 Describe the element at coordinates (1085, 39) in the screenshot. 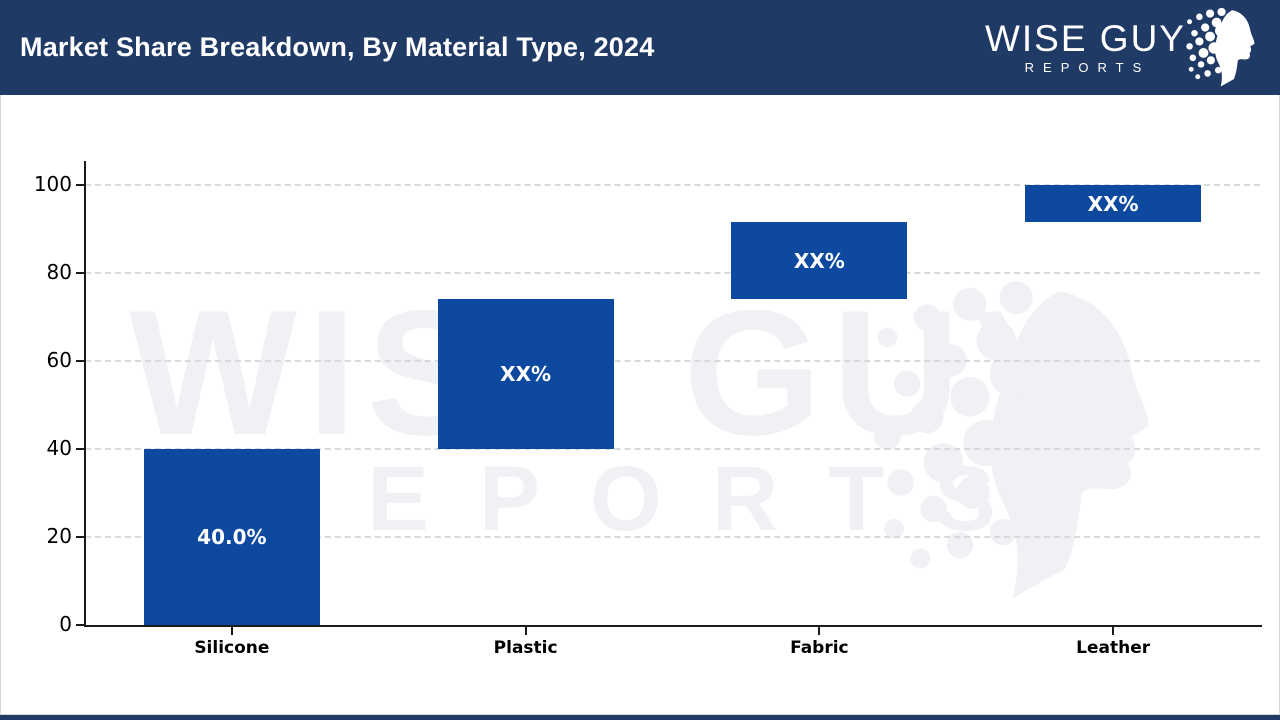

I see `brand-name: WISE GUY` at that location.